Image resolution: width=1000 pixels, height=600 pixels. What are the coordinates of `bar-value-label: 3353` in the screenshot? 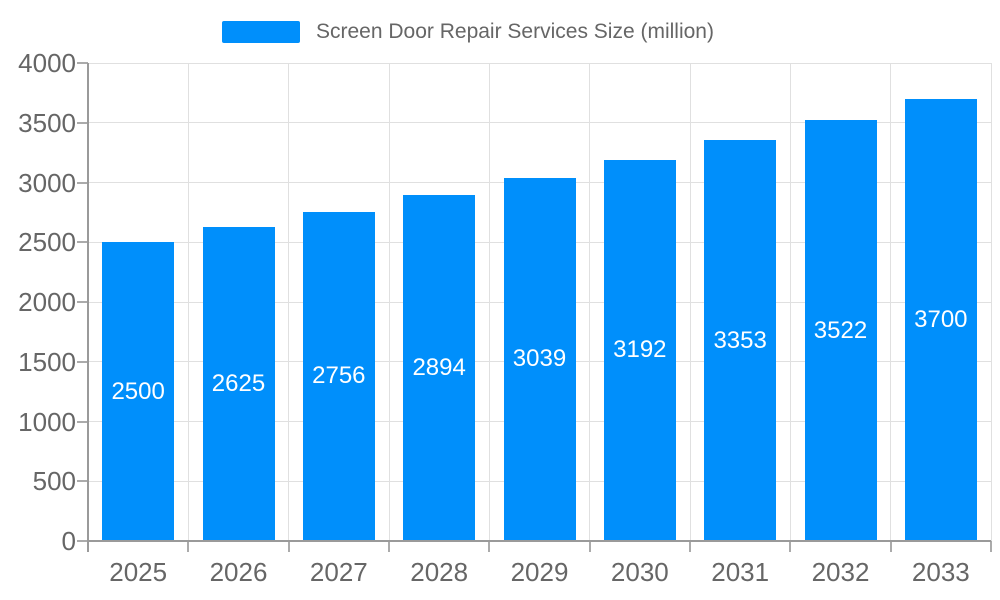 It's located at (740, 340).